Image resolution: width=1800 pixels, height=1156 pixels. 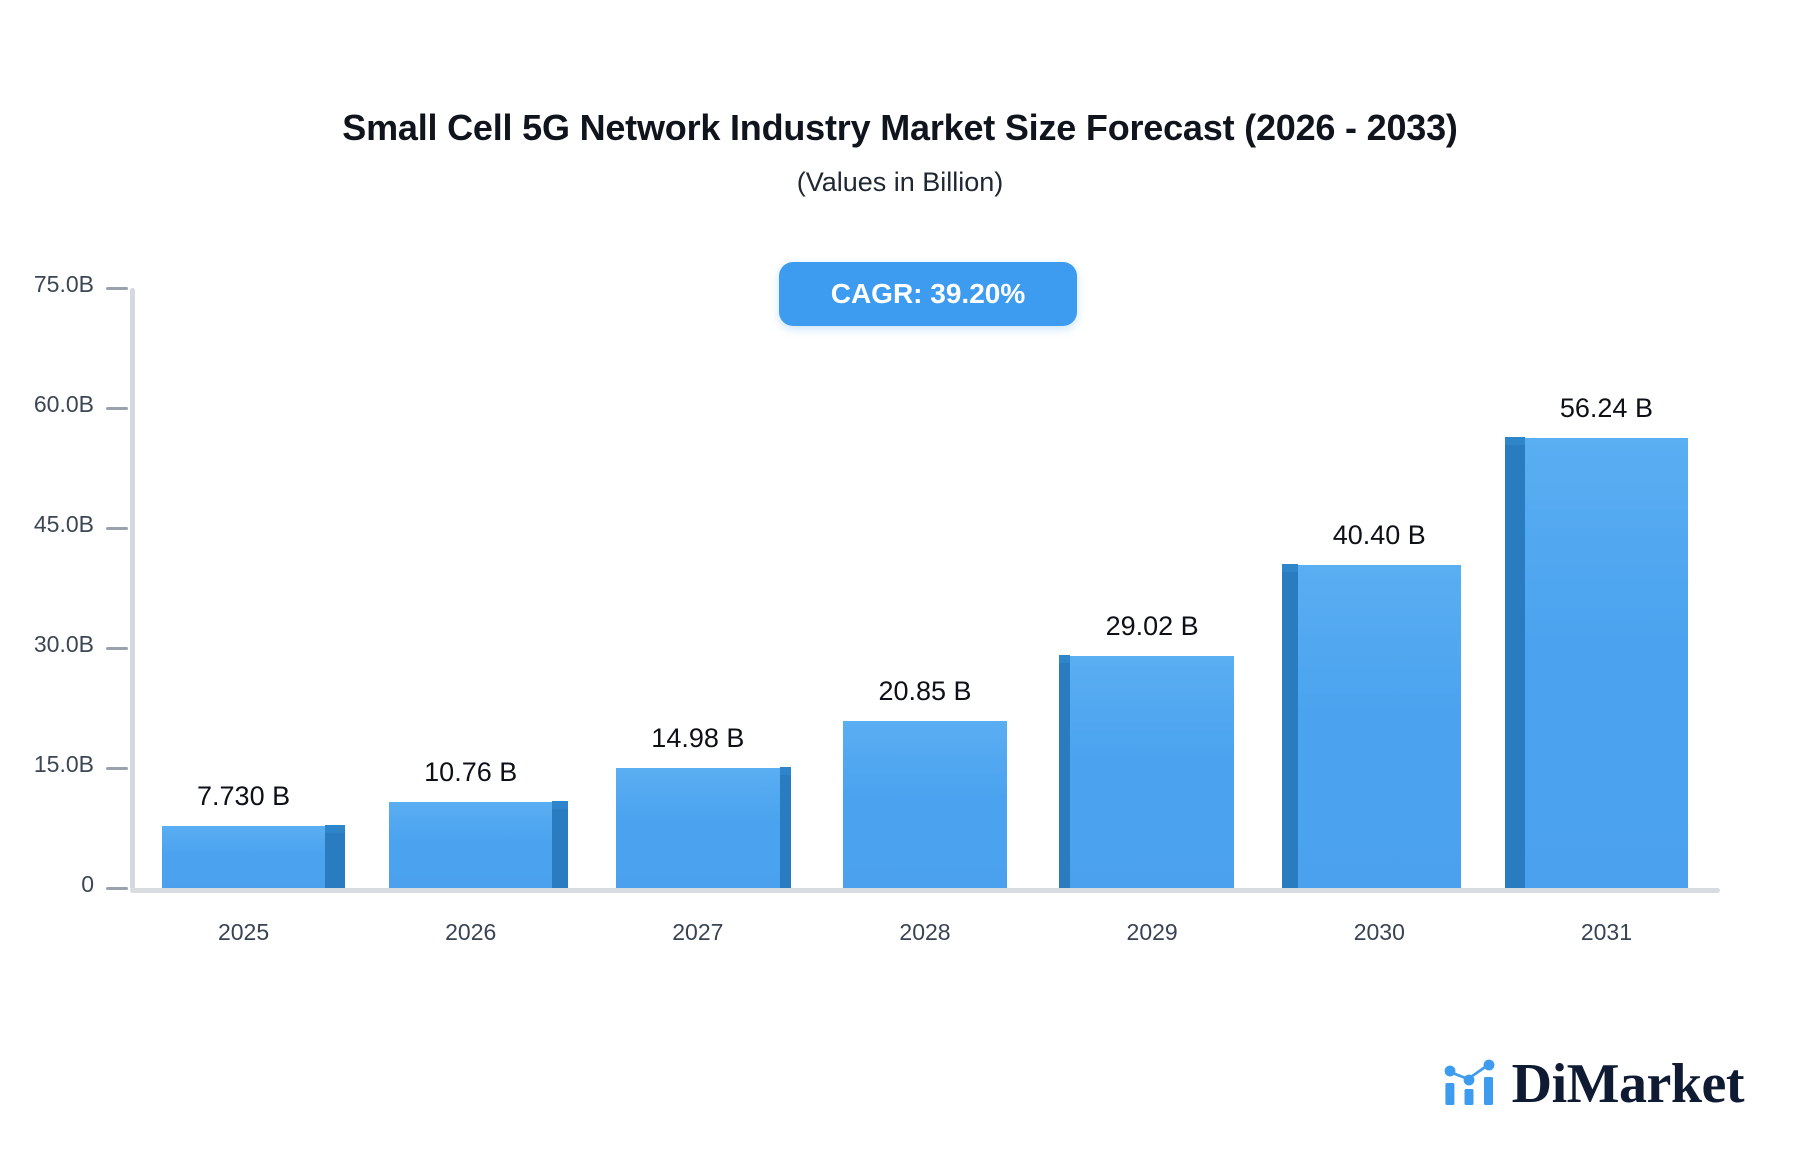 What do you see at coordinates (1379, 932) in the screenshot?
I see `x-axis-category-label: 2030` at bounding box center [1379, 932].